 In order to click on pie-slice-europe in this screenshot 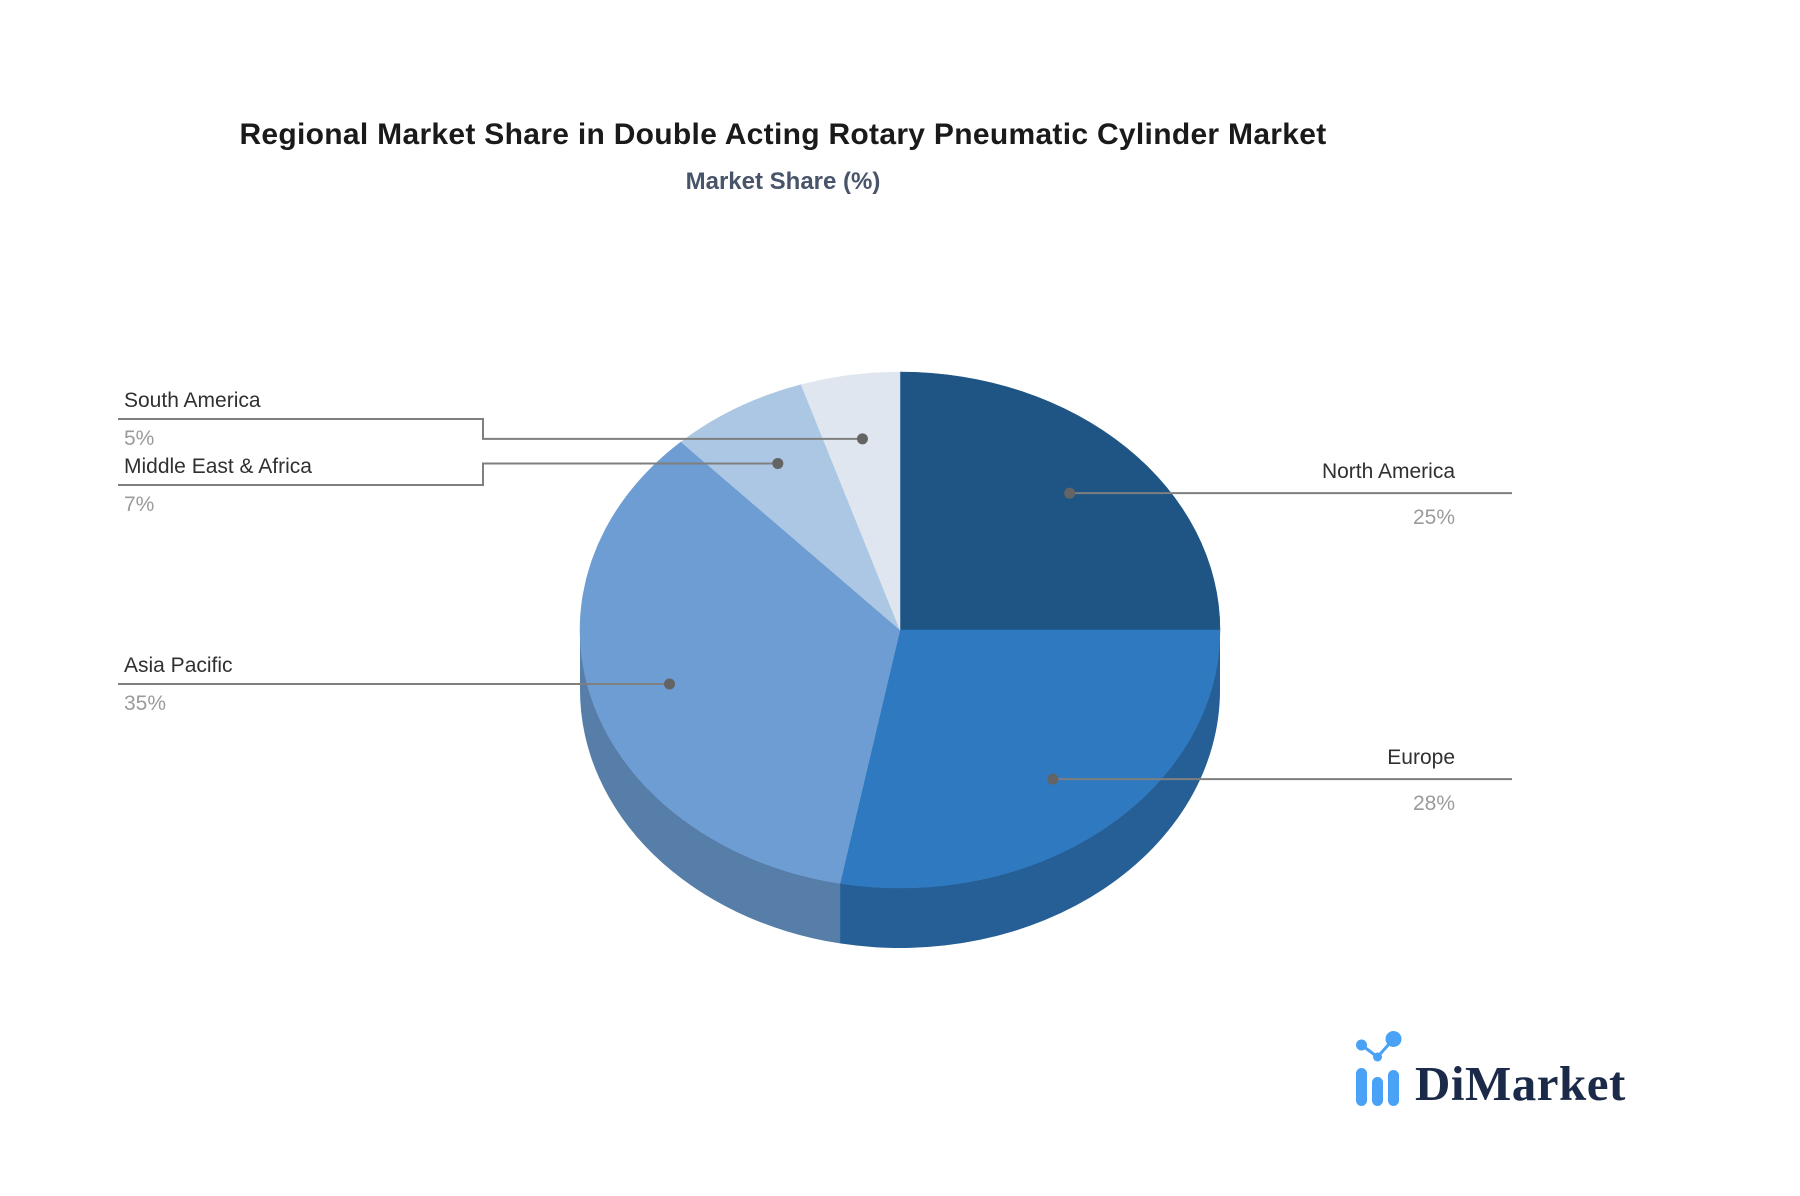, I will do `click(1030, 759)`.